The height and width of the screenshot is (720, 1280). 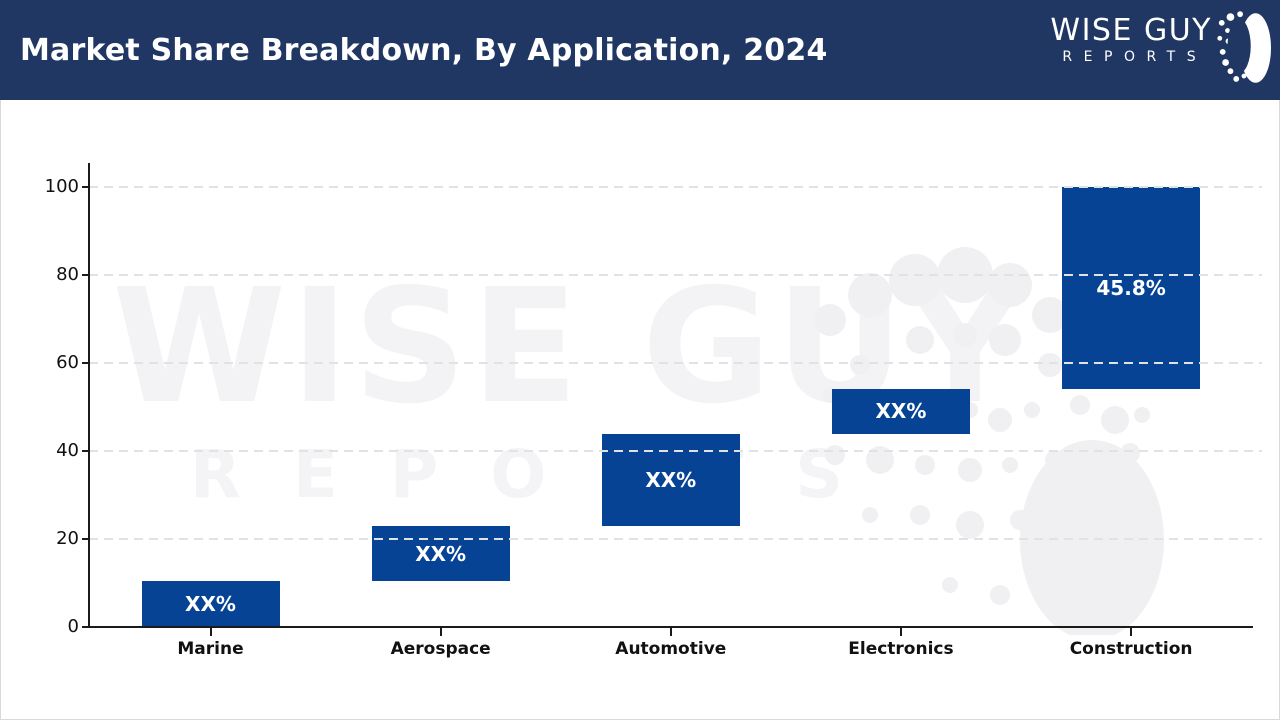 I want to click on x-axis-line, so click(x=670, y=627).